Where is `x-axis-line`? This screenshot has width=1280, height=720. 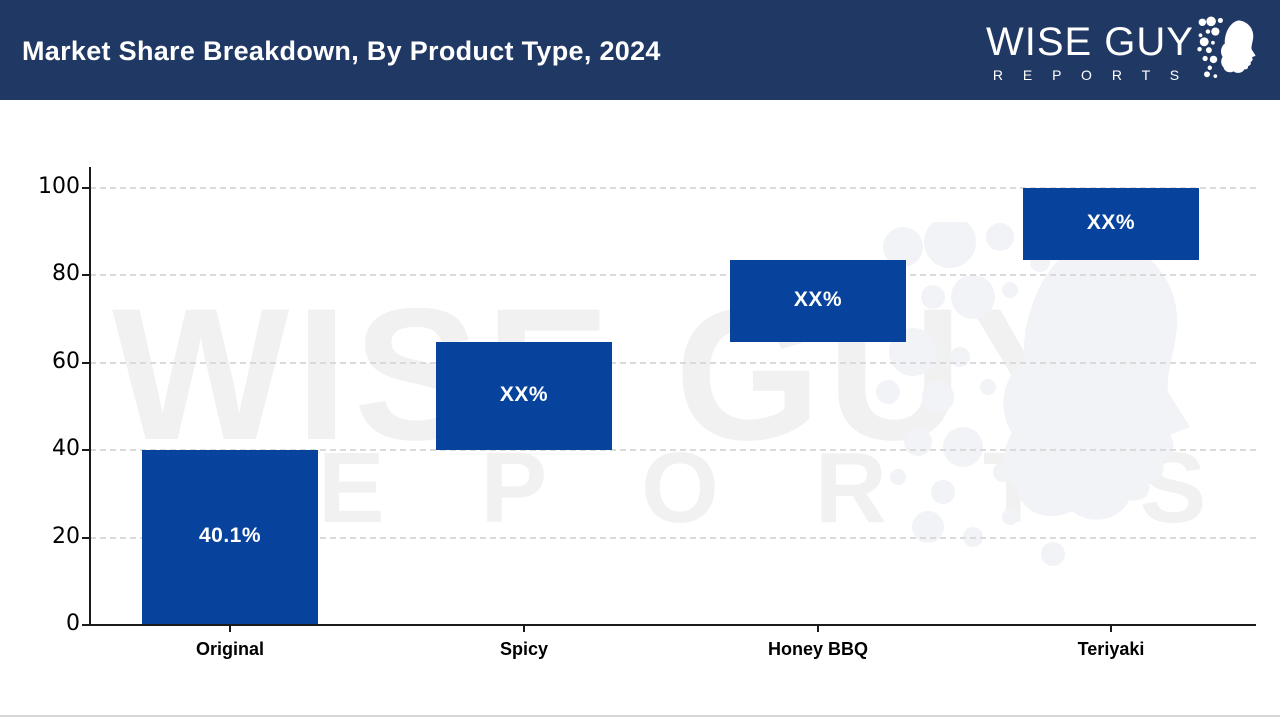
x-axis-line is located at coordinates (672, 625).